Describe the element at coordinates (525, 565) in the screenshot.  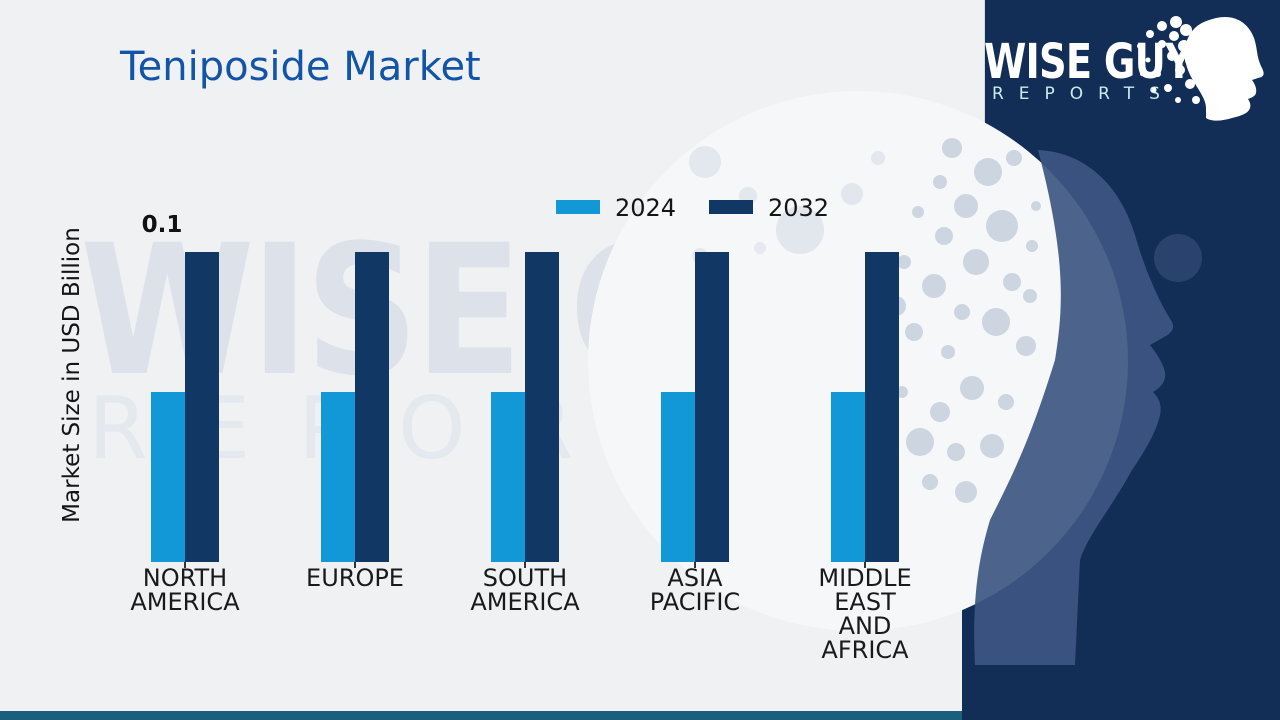
I see `x-tick-south-america` at that location.